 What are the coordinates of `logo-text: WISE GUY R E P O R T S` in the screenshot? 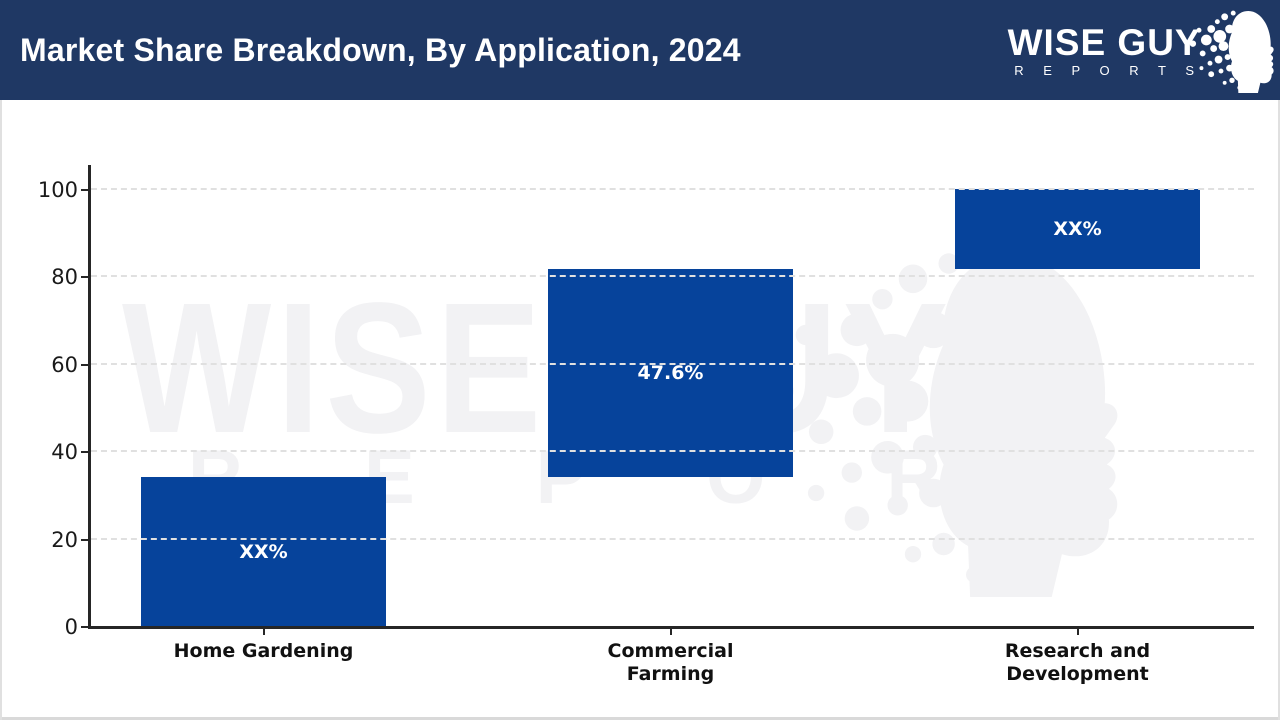 It's located at (1104, 50).